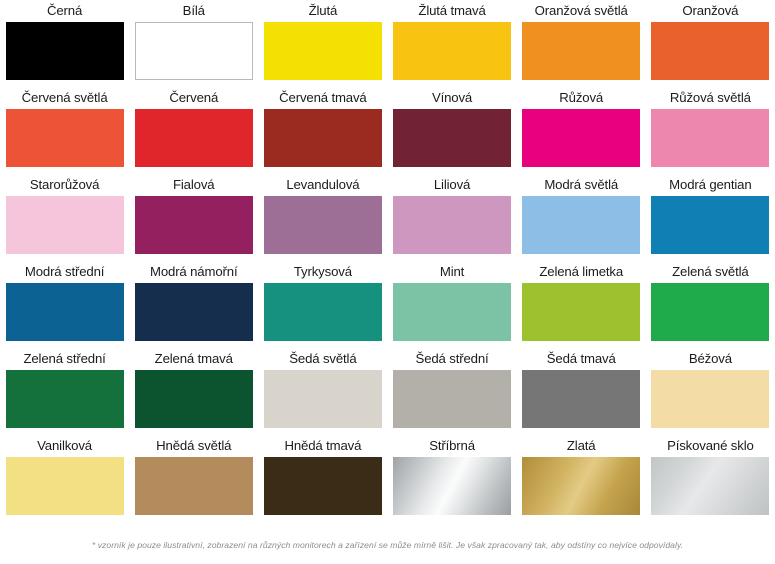 This screenshot has width=775, height=564. Describe the element at coordinates (710, 11) in the screenshot. I see `swatch-label: Oranžová` at that location.